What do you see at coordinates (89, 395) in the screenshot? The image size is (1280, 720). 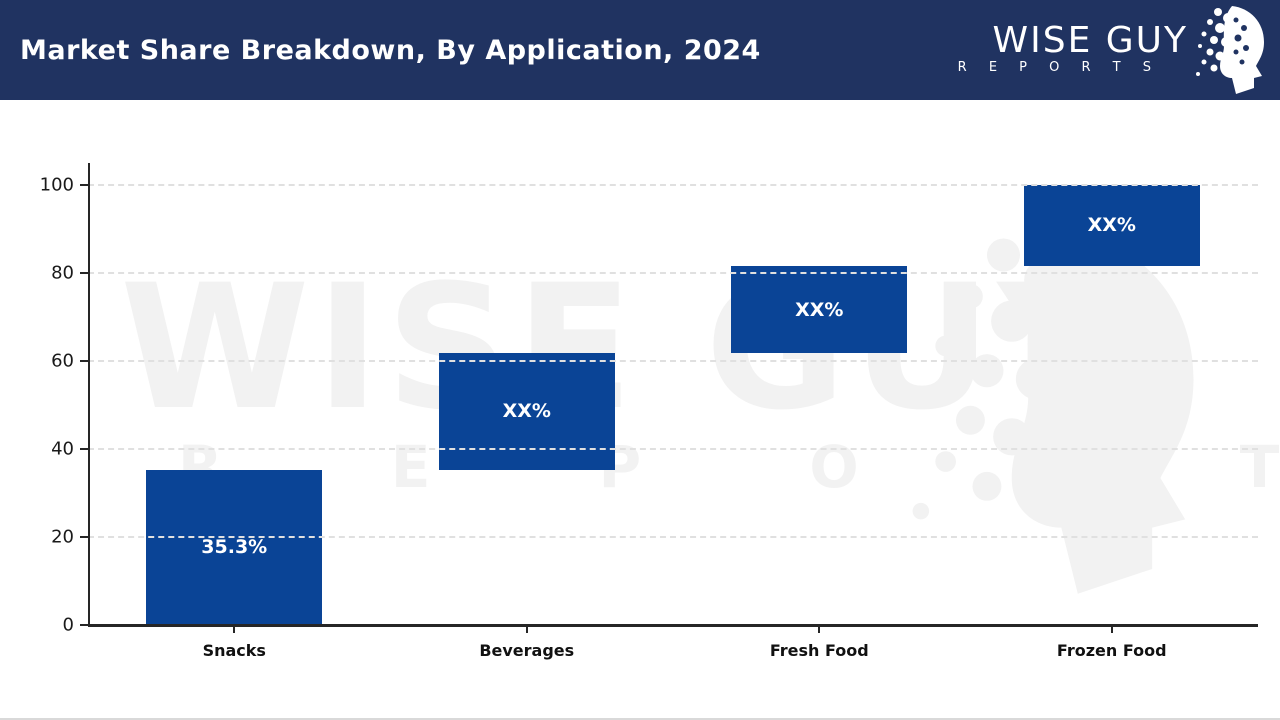 I see `y-axis-line` at bounding box center [89, 395].